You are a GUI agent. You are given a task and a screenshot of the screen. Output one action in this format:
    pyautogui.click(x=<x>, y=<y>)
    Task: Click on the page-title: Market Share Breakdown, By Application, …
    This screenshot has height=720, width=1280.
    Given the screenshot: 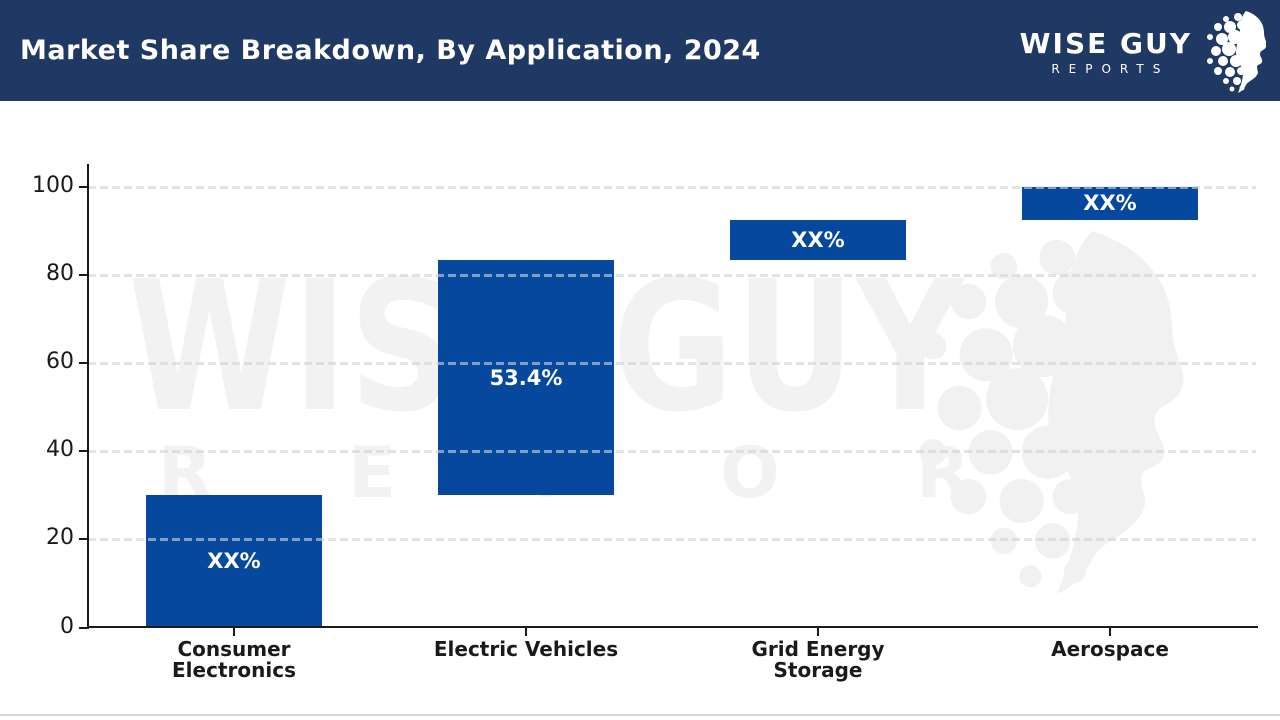 What is the action you would take?
    pyautogui.click(x=390, y=50)
    